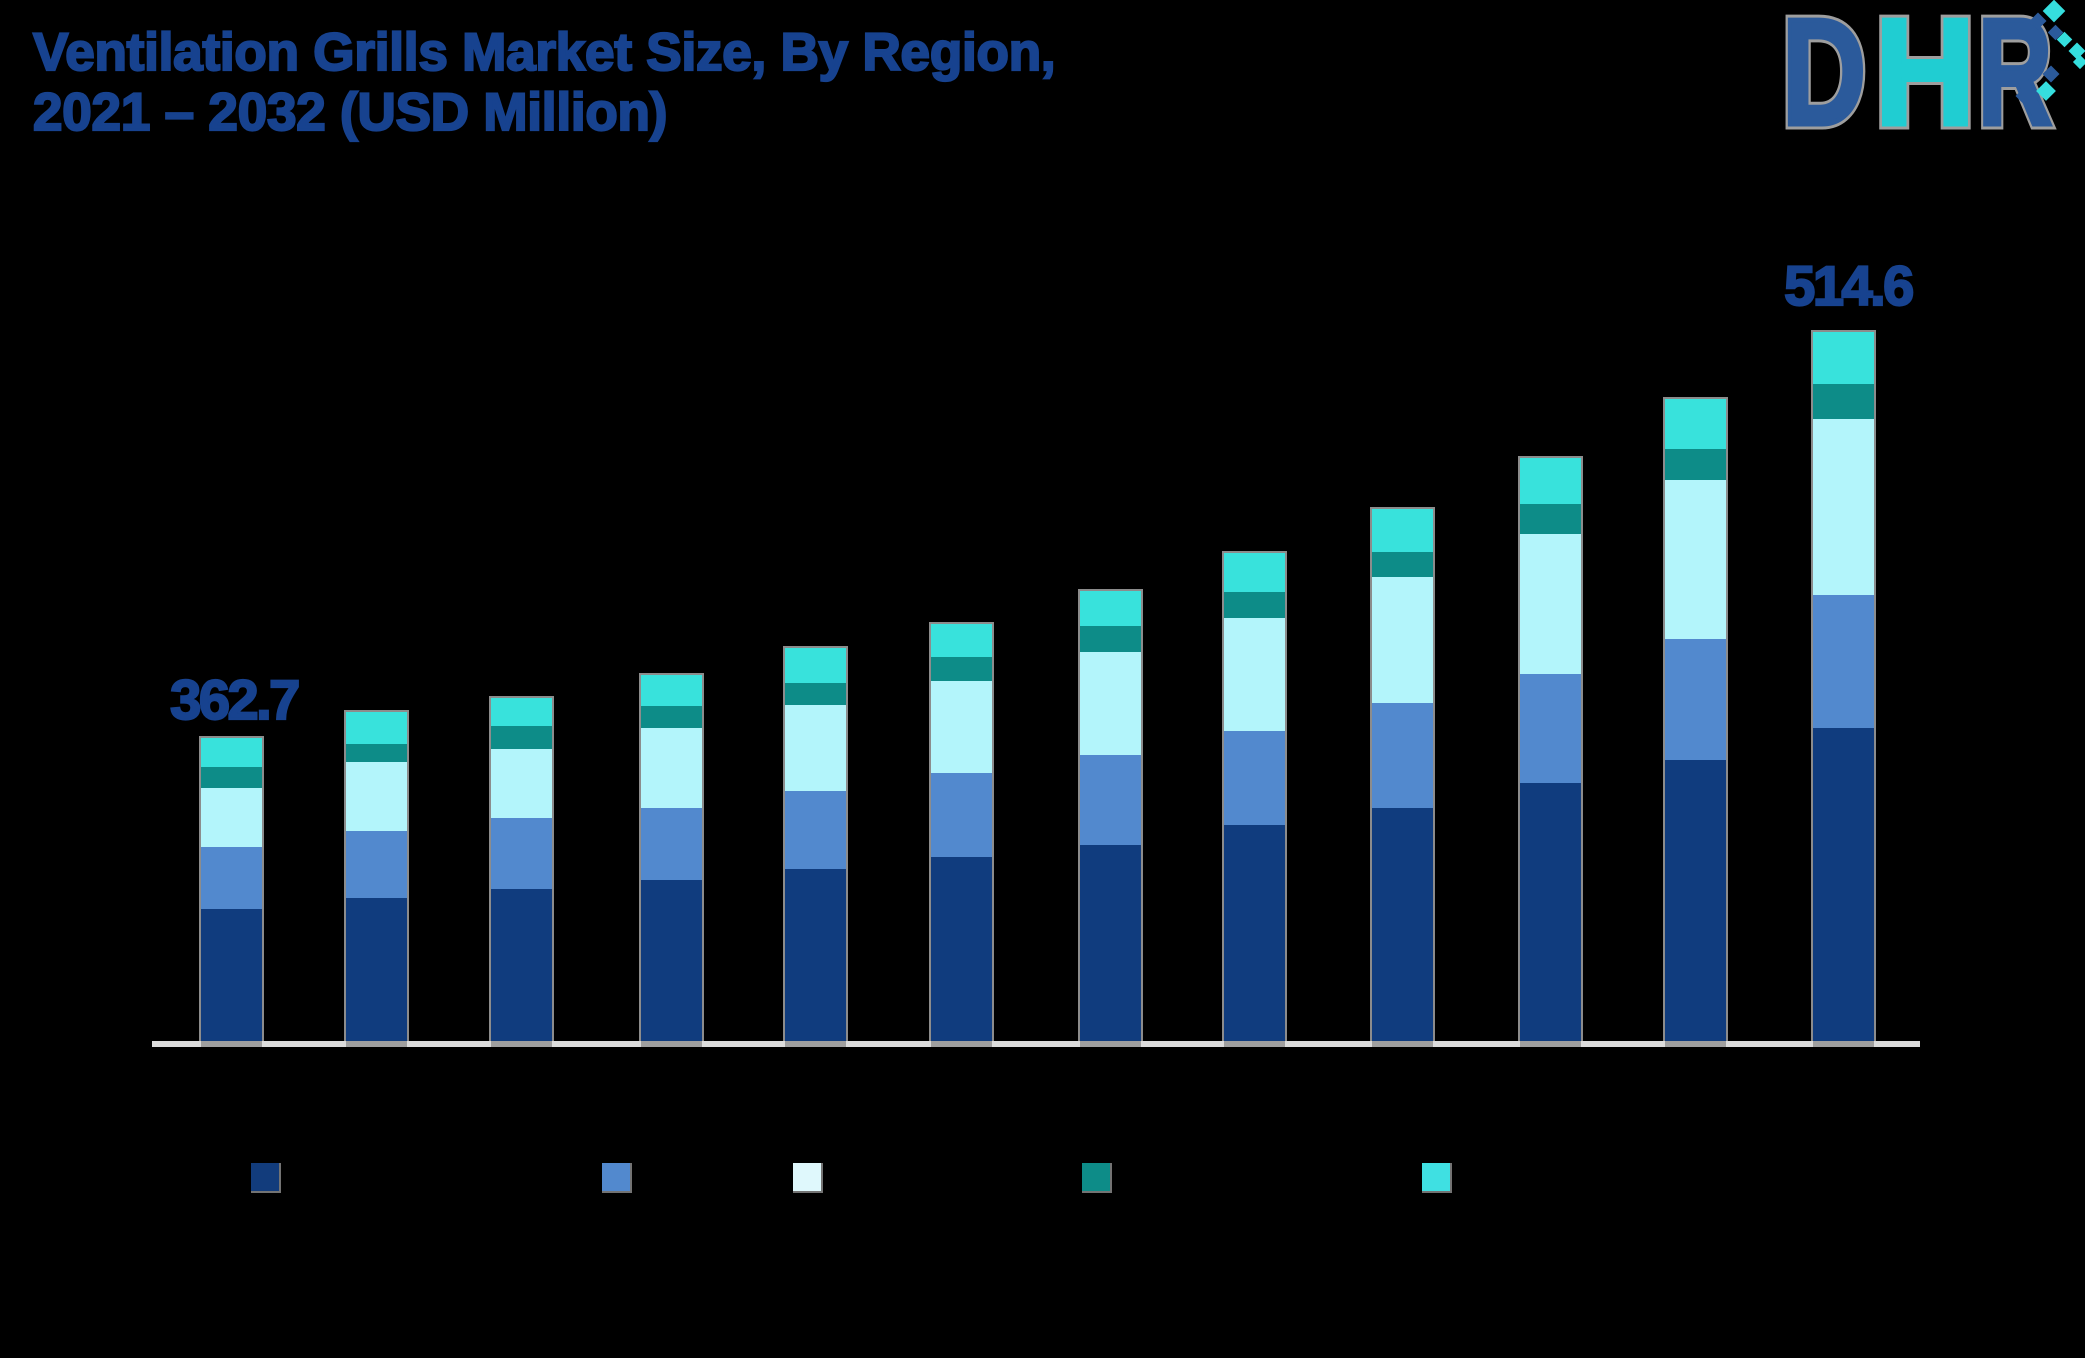 This screenshot has height=1358, width=2085. What do you see at coordinates (1925, 70) in the screenshot?
I see `svg-text: H` at bounding box center [1925, 70].